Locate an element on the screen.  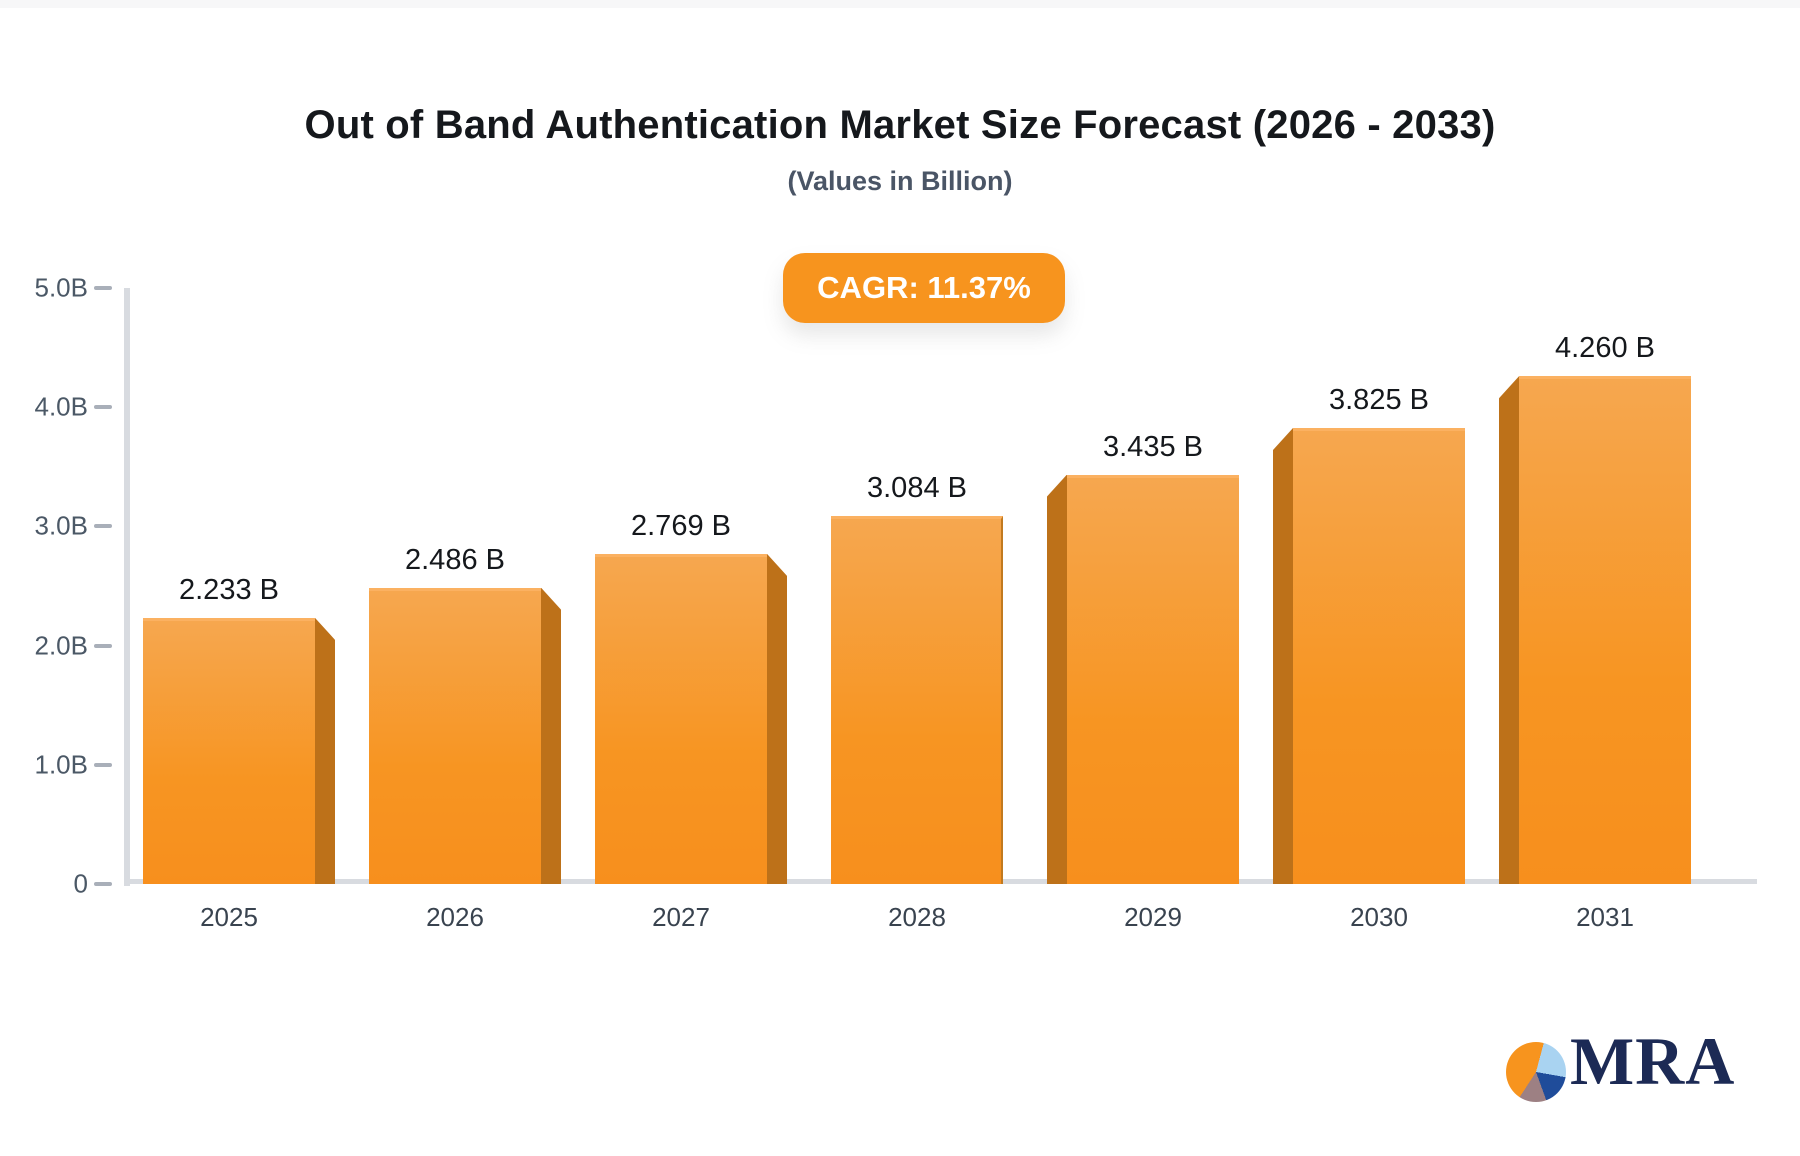
y-axis-line is located at coordinates (127, 587).